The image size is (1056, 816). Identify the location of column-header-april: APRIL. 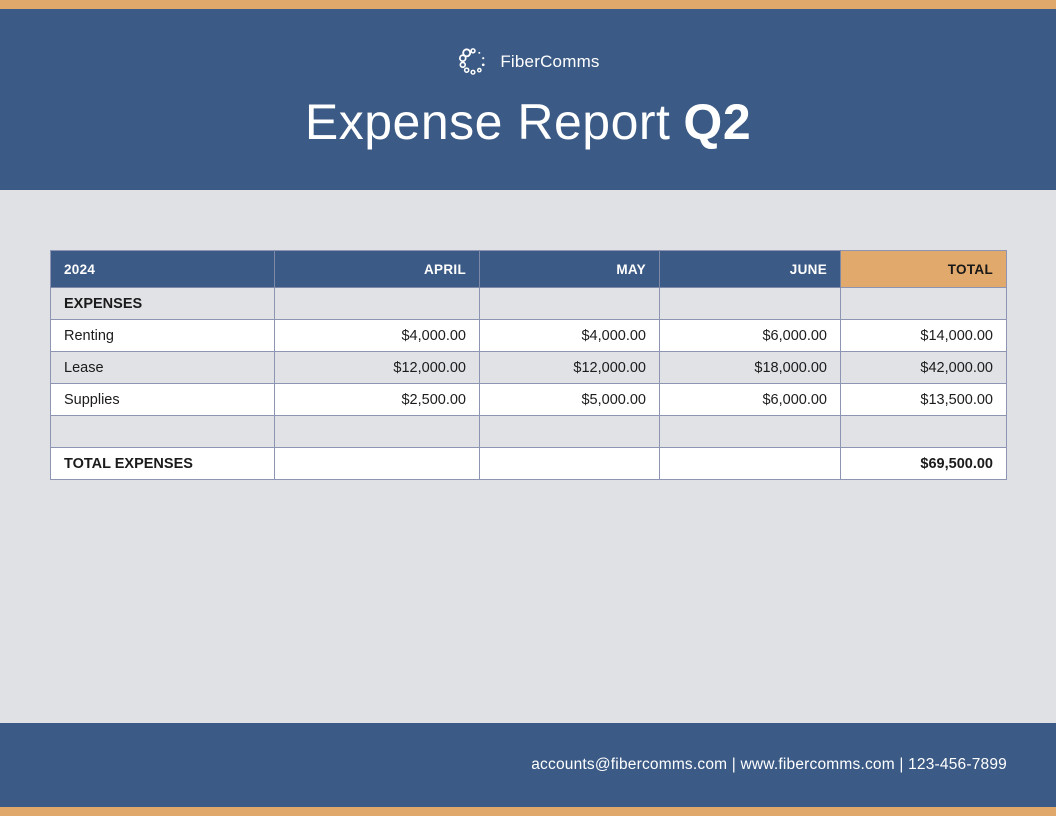
(377, 269).